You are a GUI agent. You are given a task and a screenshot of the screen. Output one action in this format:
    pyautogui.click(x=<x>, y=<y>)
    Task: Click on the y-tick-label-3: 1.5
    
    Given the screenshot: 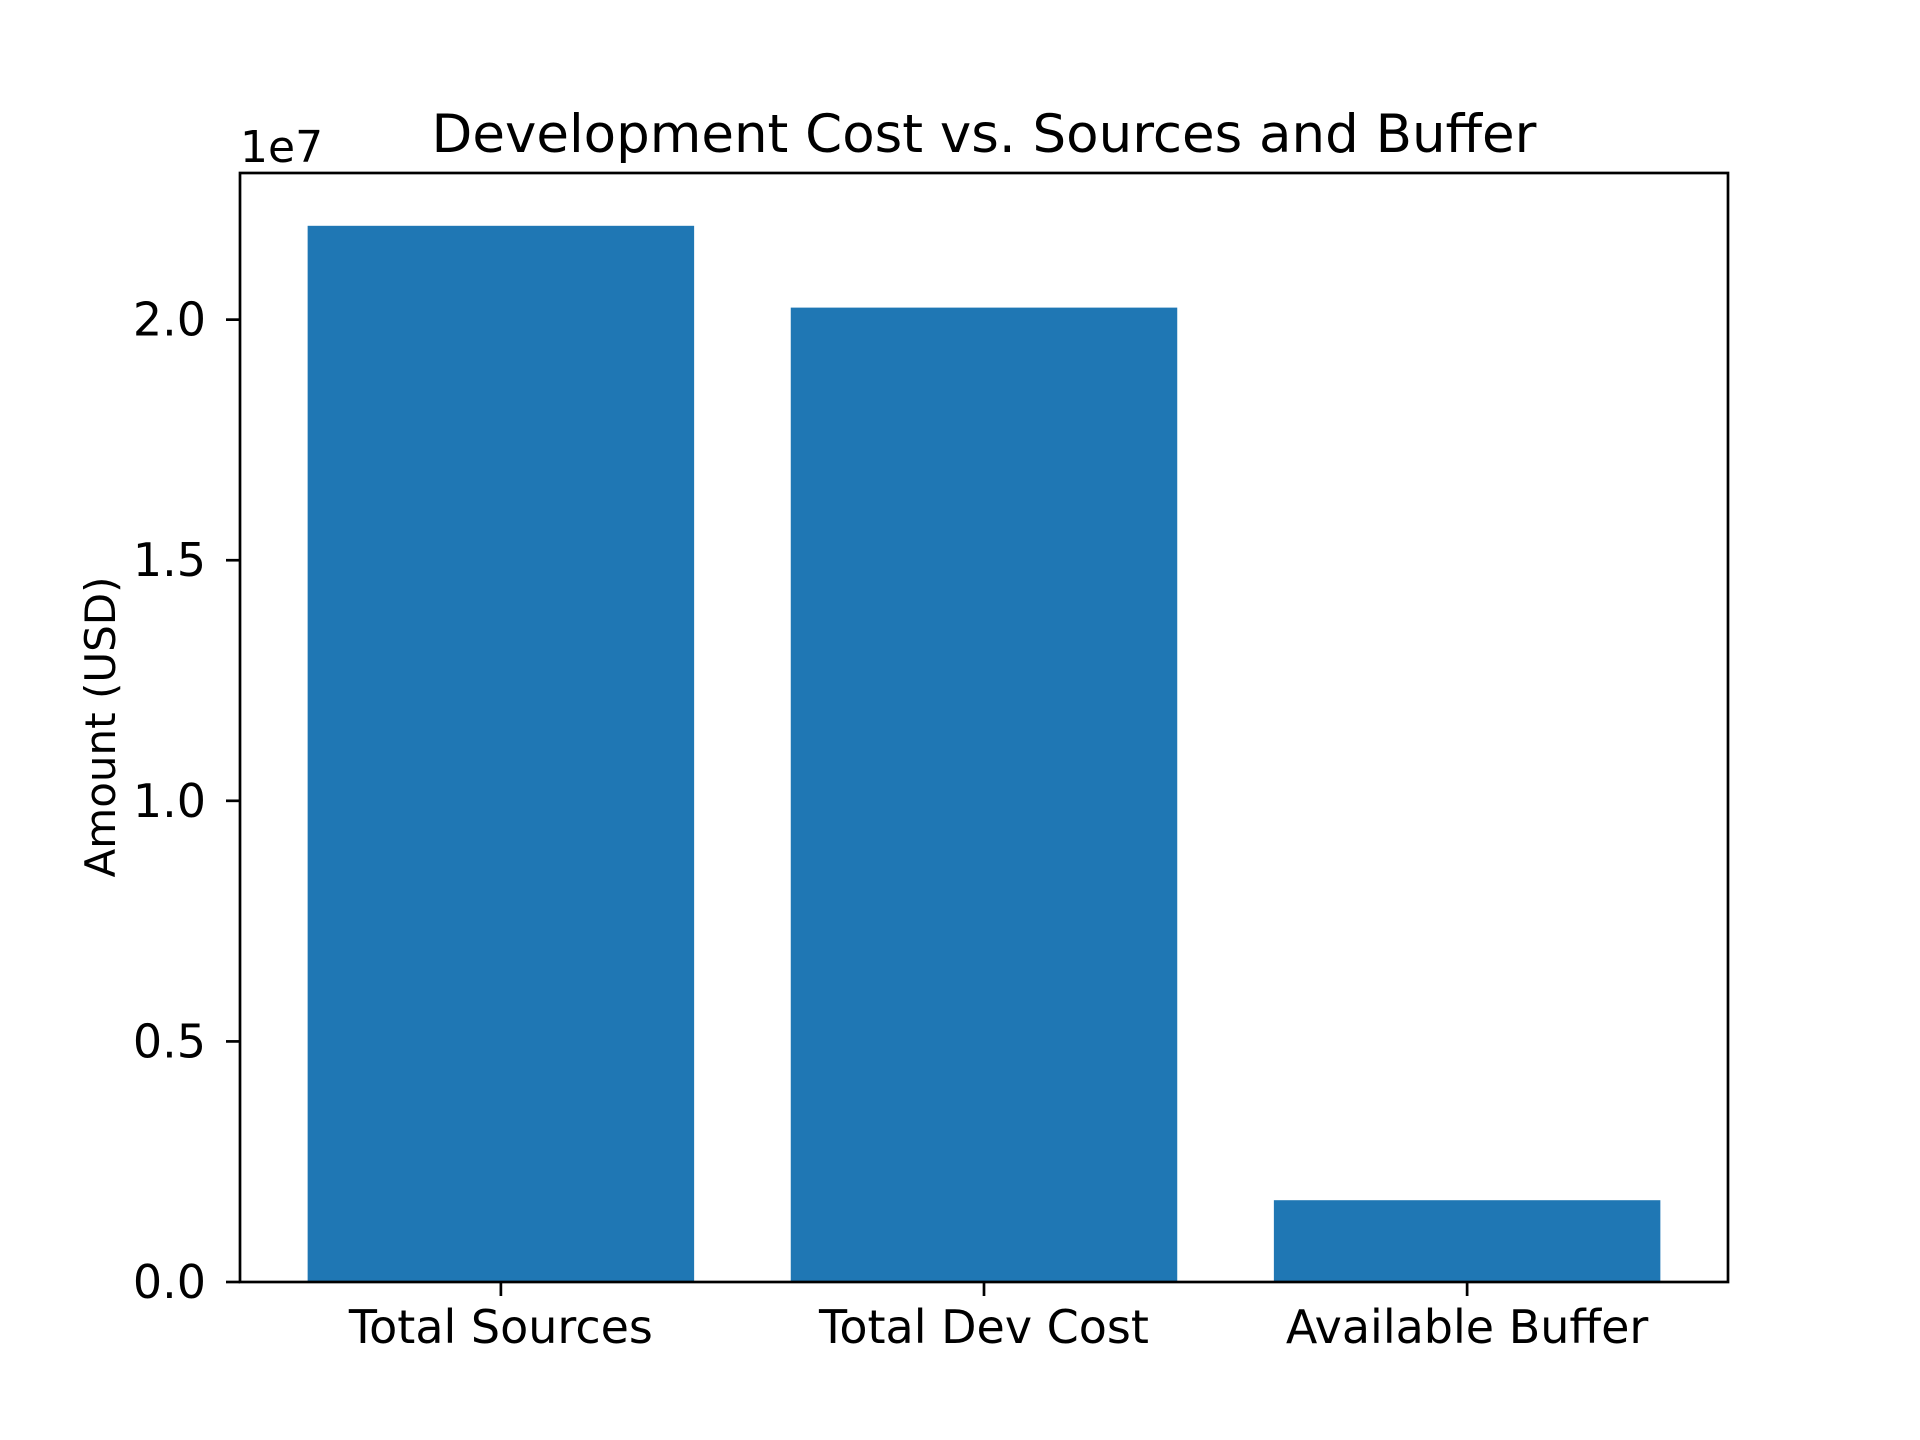 What is the action you would take?
    pyautogui.click(x=169, y=560)
    